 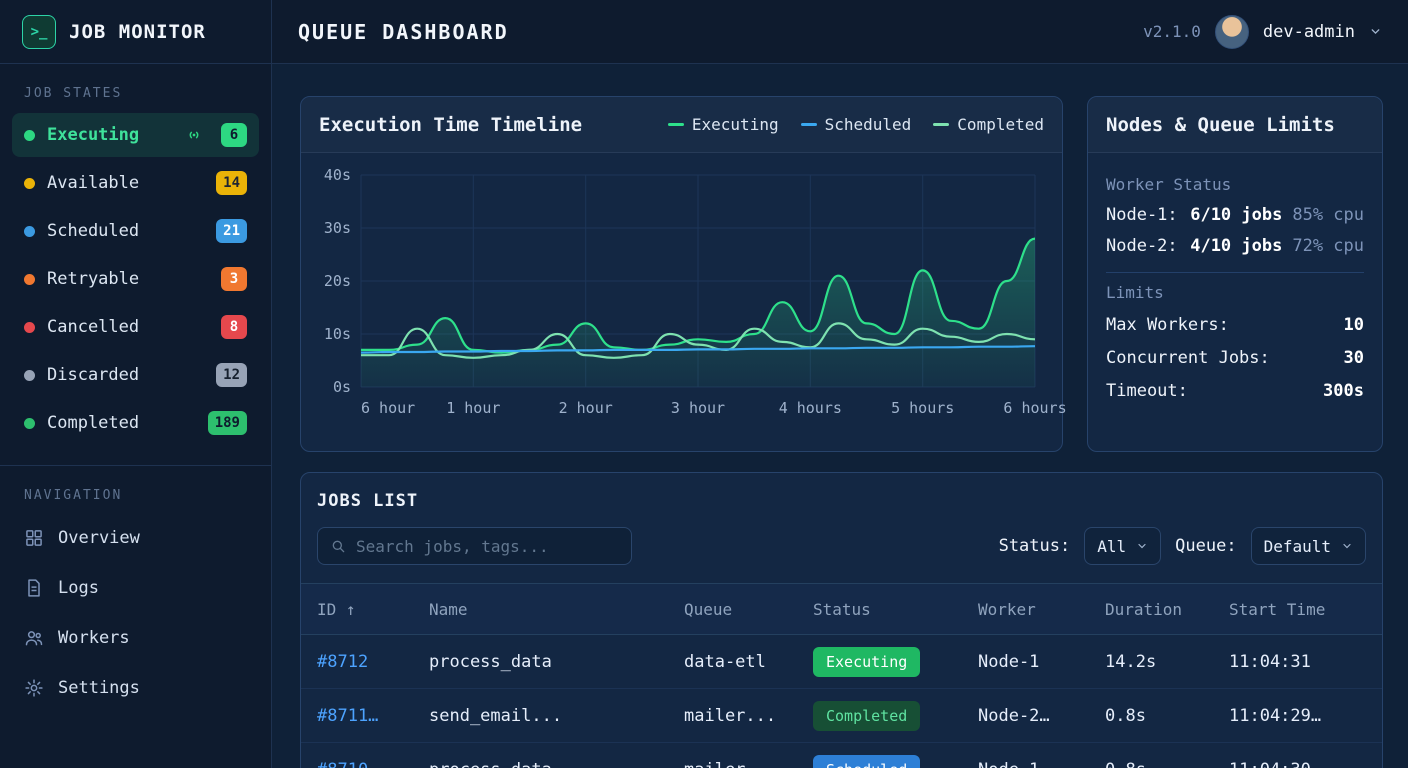 What do you see at coordinates (841, 546) in the screenshot?
I see `jobs-controls: Status: All Queue: Default` at bounding box center [841, 546].